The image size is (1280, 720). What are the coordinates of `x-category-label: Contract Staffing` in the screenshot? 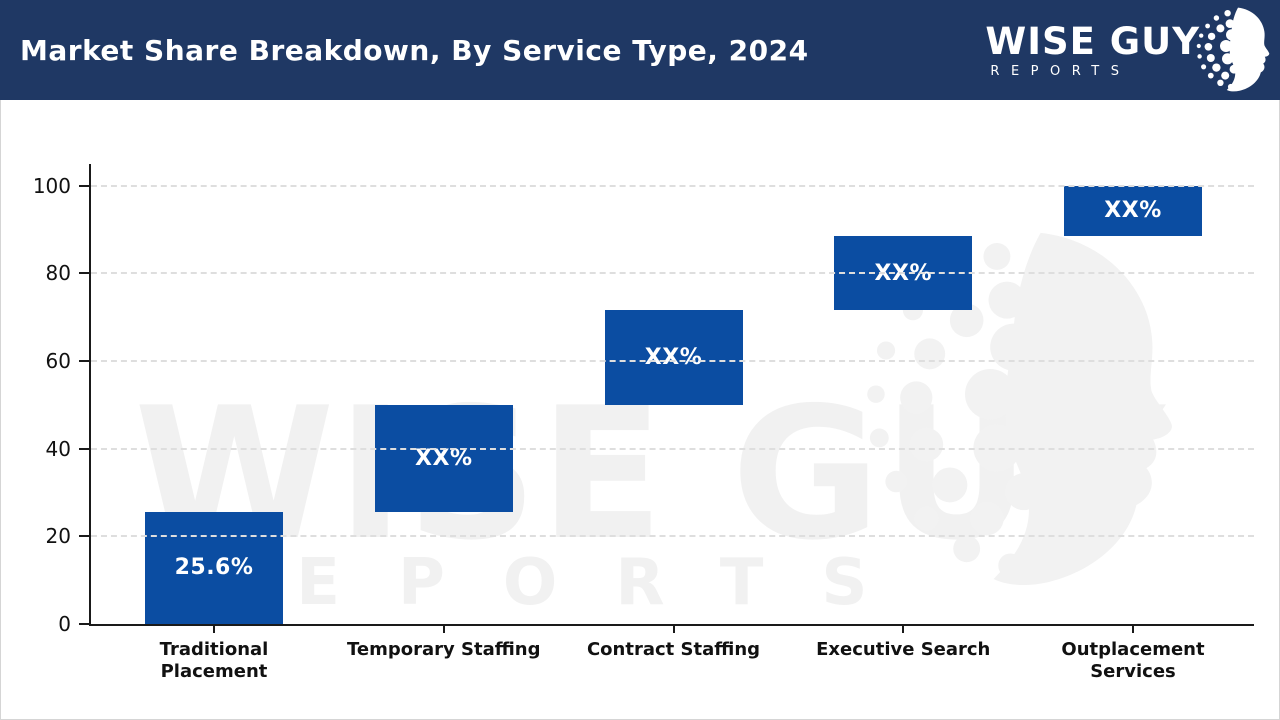 It's located at (673, 649).